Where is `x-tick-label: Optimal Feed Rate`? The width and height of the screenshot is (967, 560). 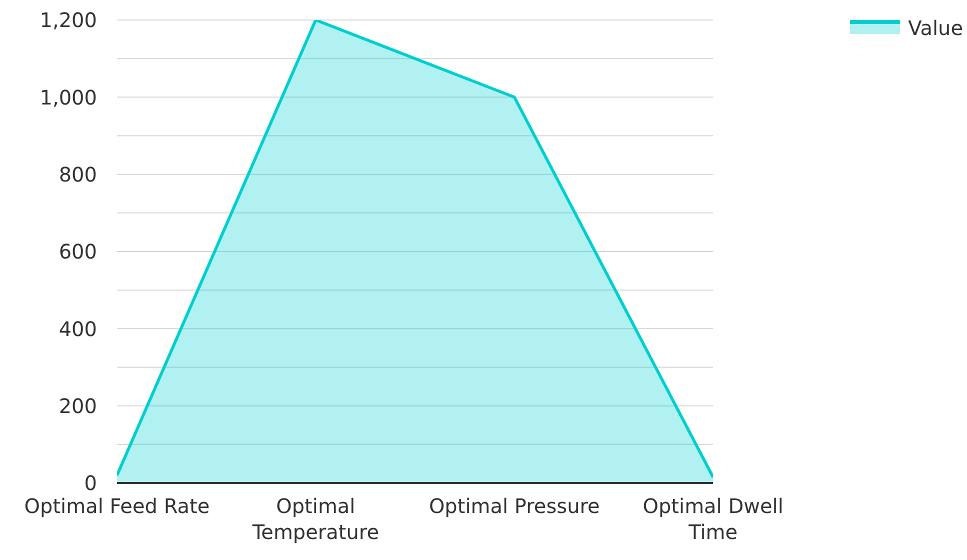
x-tick-label: Optimal Feed Rate is located at coordinates (117, 506).